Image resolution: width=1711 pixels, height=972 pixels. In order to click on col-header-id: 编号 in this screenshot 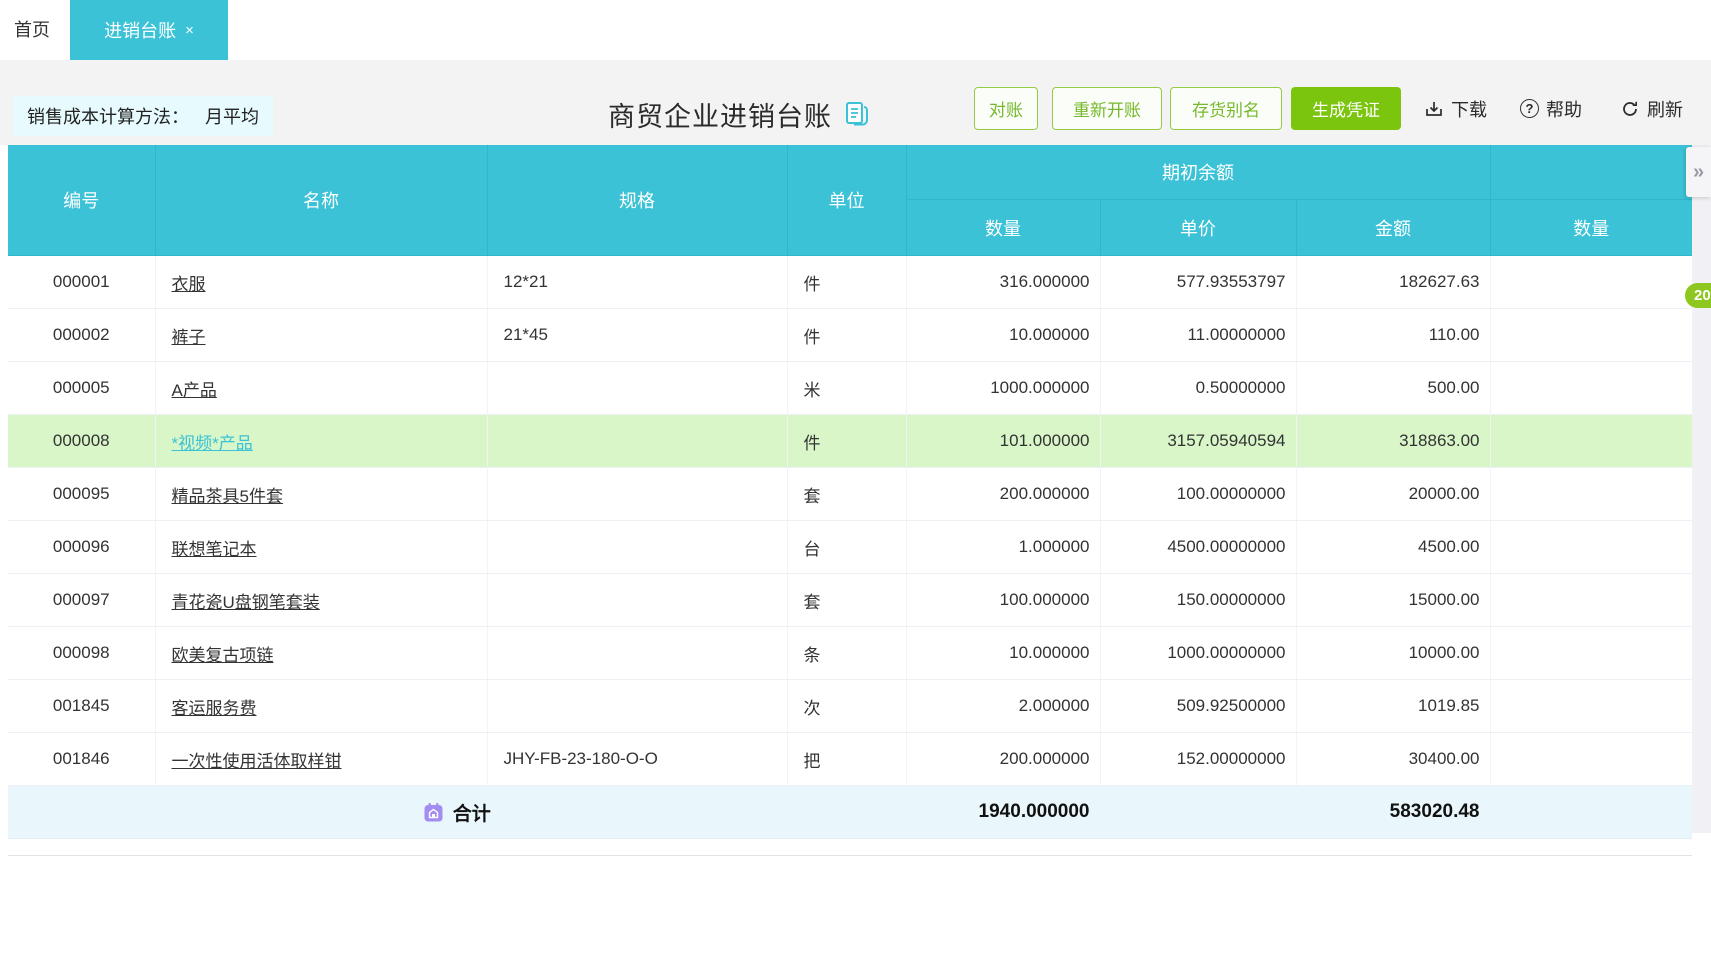, I will do `click(82, 200)`.